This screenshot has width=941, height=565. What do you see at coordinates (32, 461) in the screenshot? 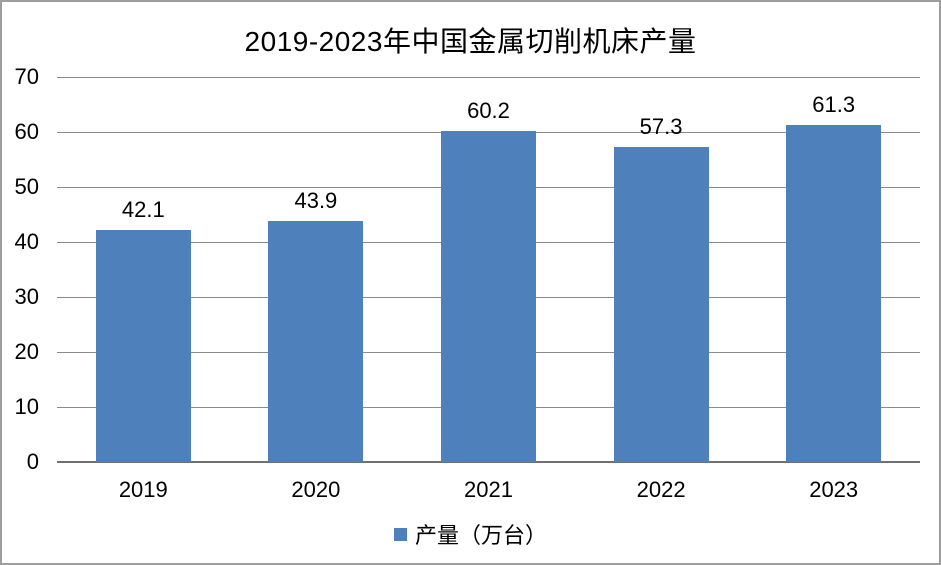
I see `y-axis-tick-label: 0` at bounding box center [32, 461].